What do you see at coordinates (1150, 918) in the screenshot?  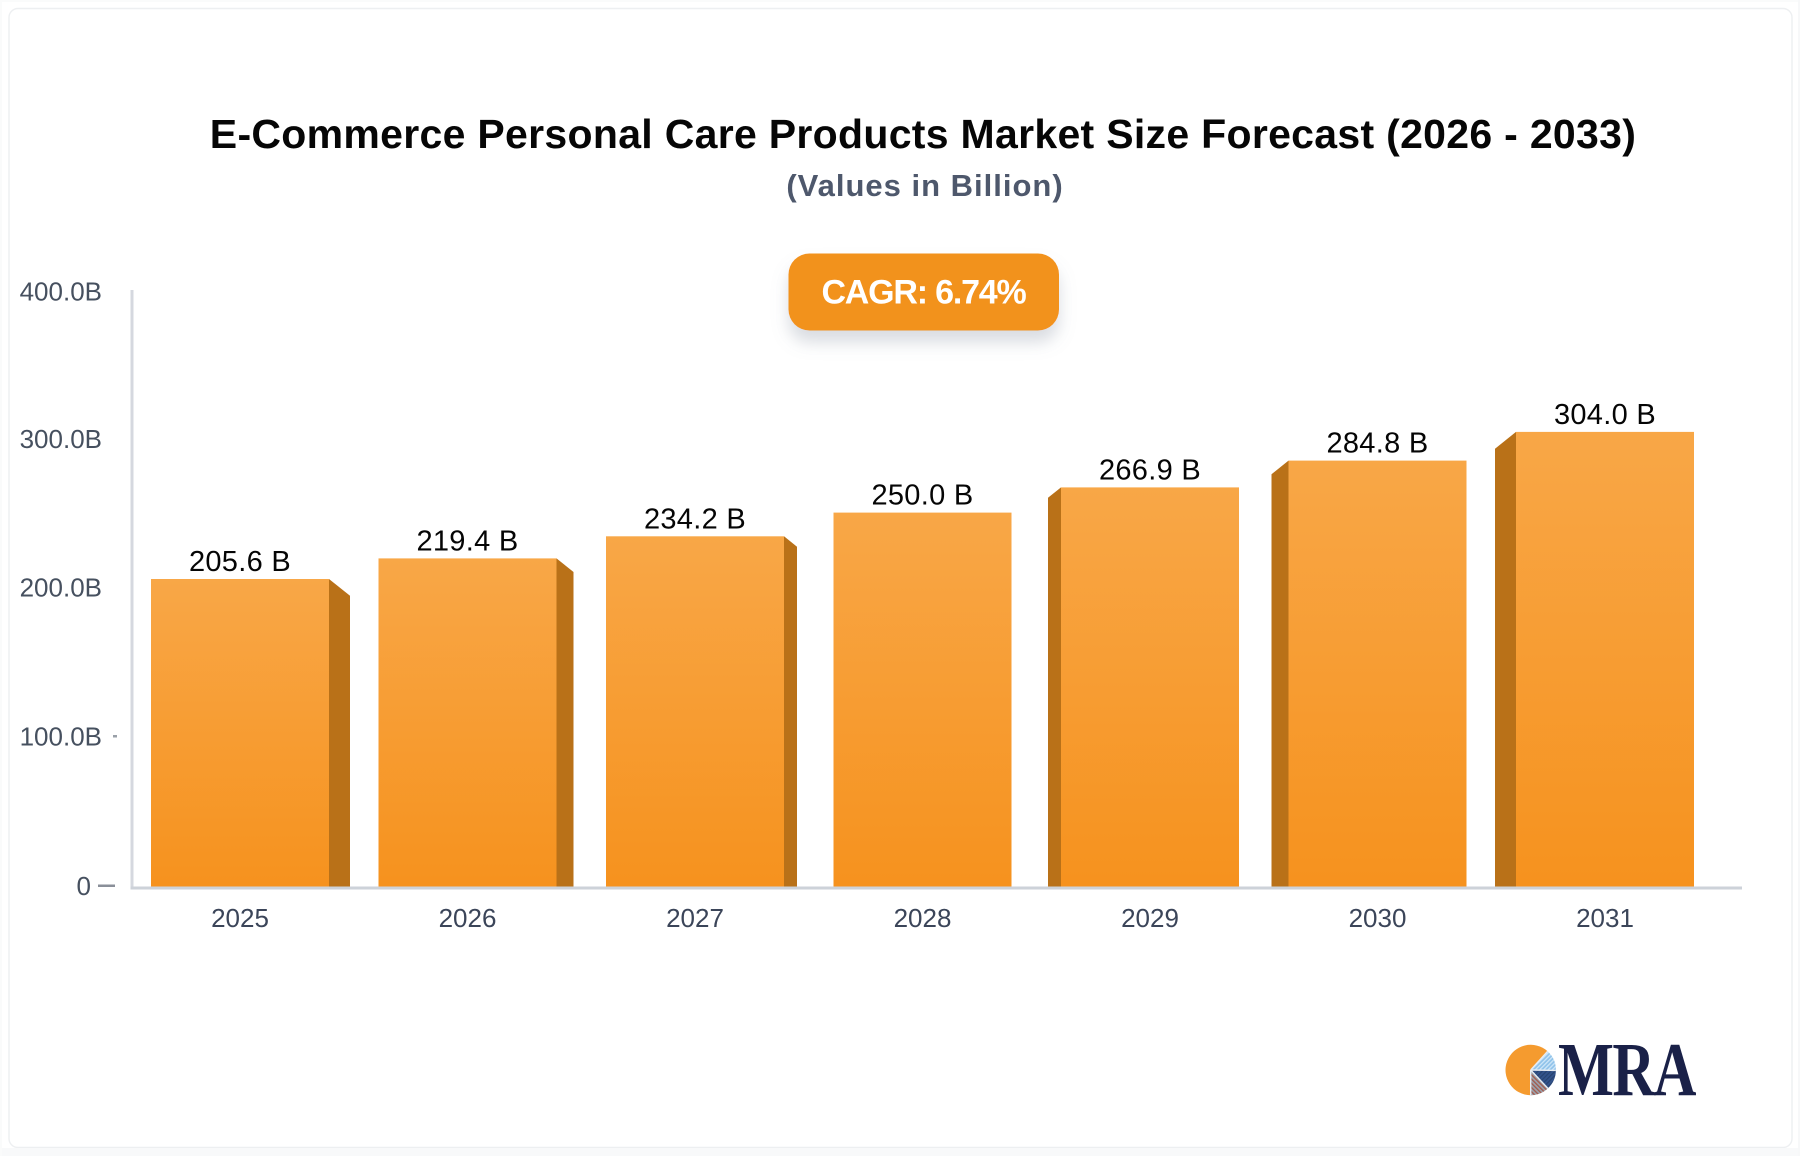 I see `svg-text: 2029` at bounding box center [1150, 918].